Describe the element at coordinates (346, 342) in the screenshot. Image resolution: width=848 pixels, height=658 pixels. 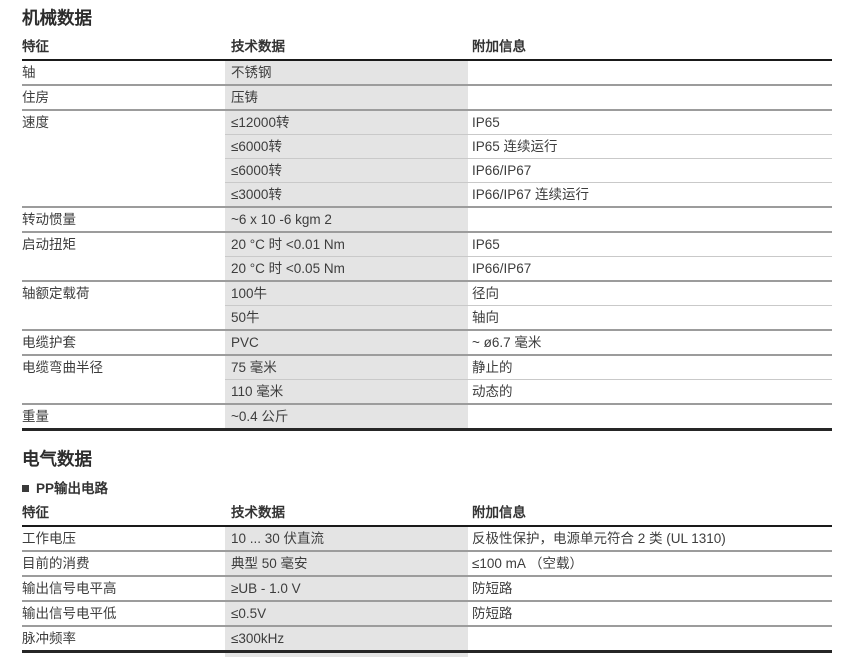
I see `tech-cell: PVC` at that location.